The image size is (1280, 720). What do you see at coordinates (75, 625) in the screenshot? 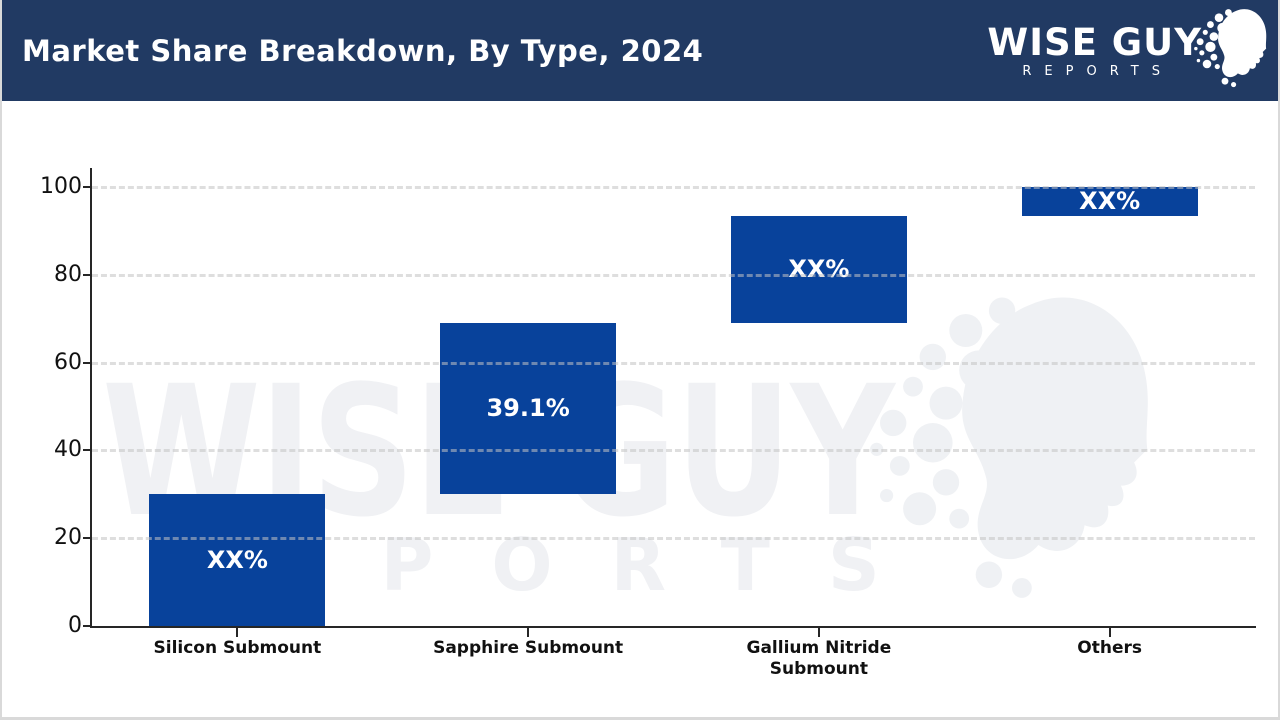
I see `y-tick-label: 0` at bounding box center [75, 625].